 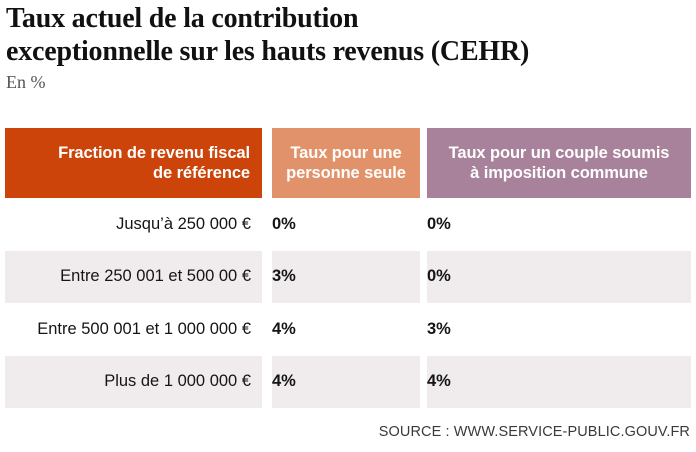 I want to click on cell-bracket-text: Jusqu’à 250 000 €, so click(x=183, y=223).